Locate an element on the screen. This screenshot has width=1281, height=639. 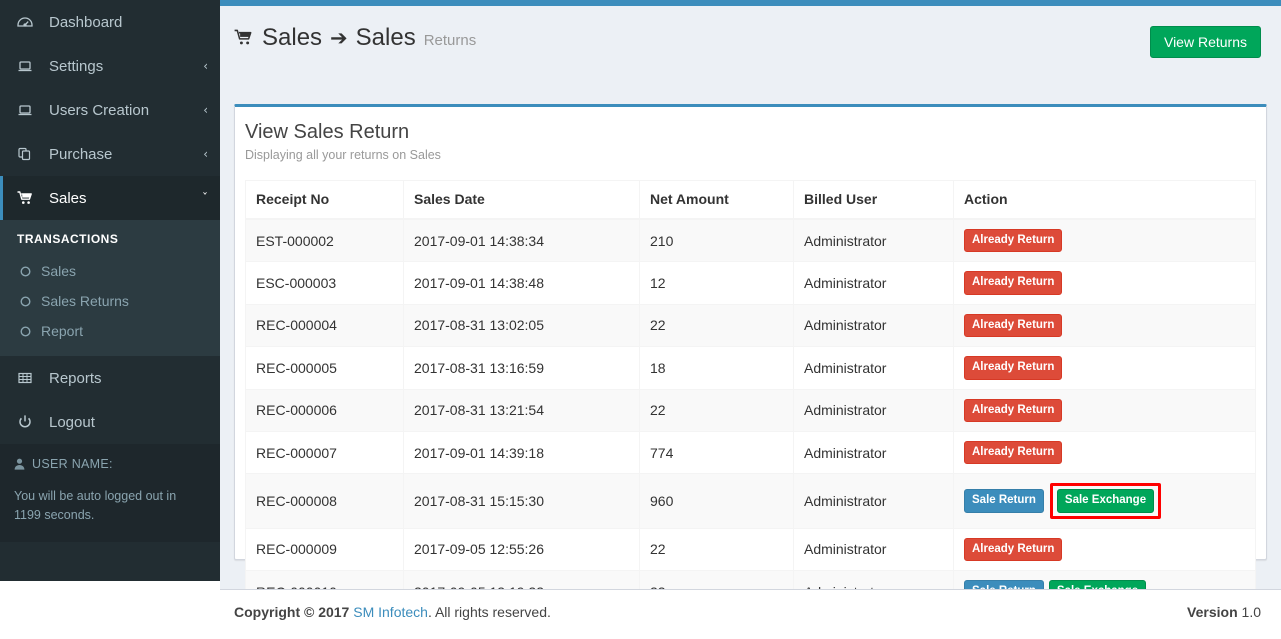
arrow-right-icon: ➔ is located at coordinates (339, 38).